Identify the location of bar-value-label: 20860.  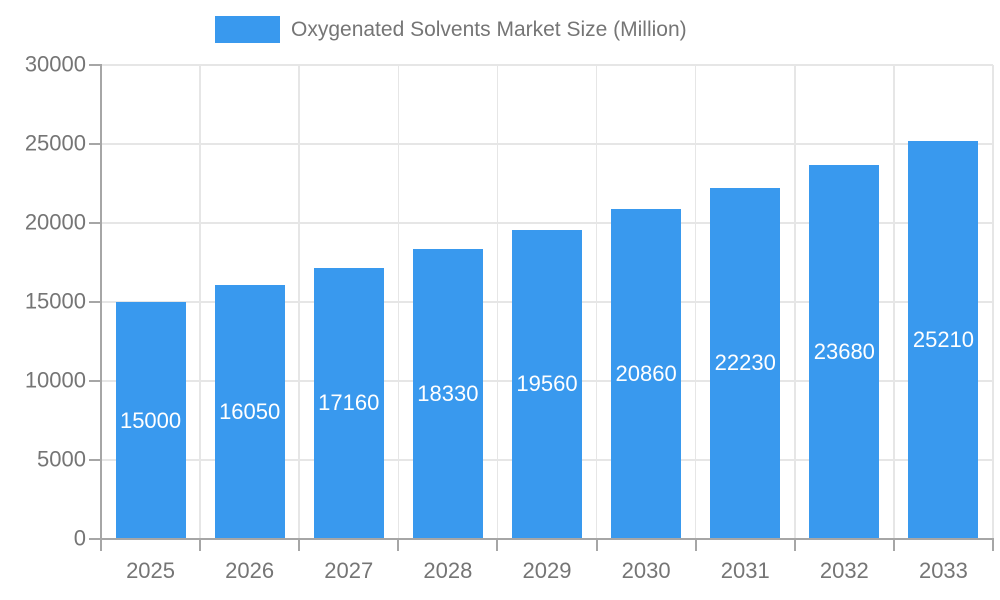
(646, 374).